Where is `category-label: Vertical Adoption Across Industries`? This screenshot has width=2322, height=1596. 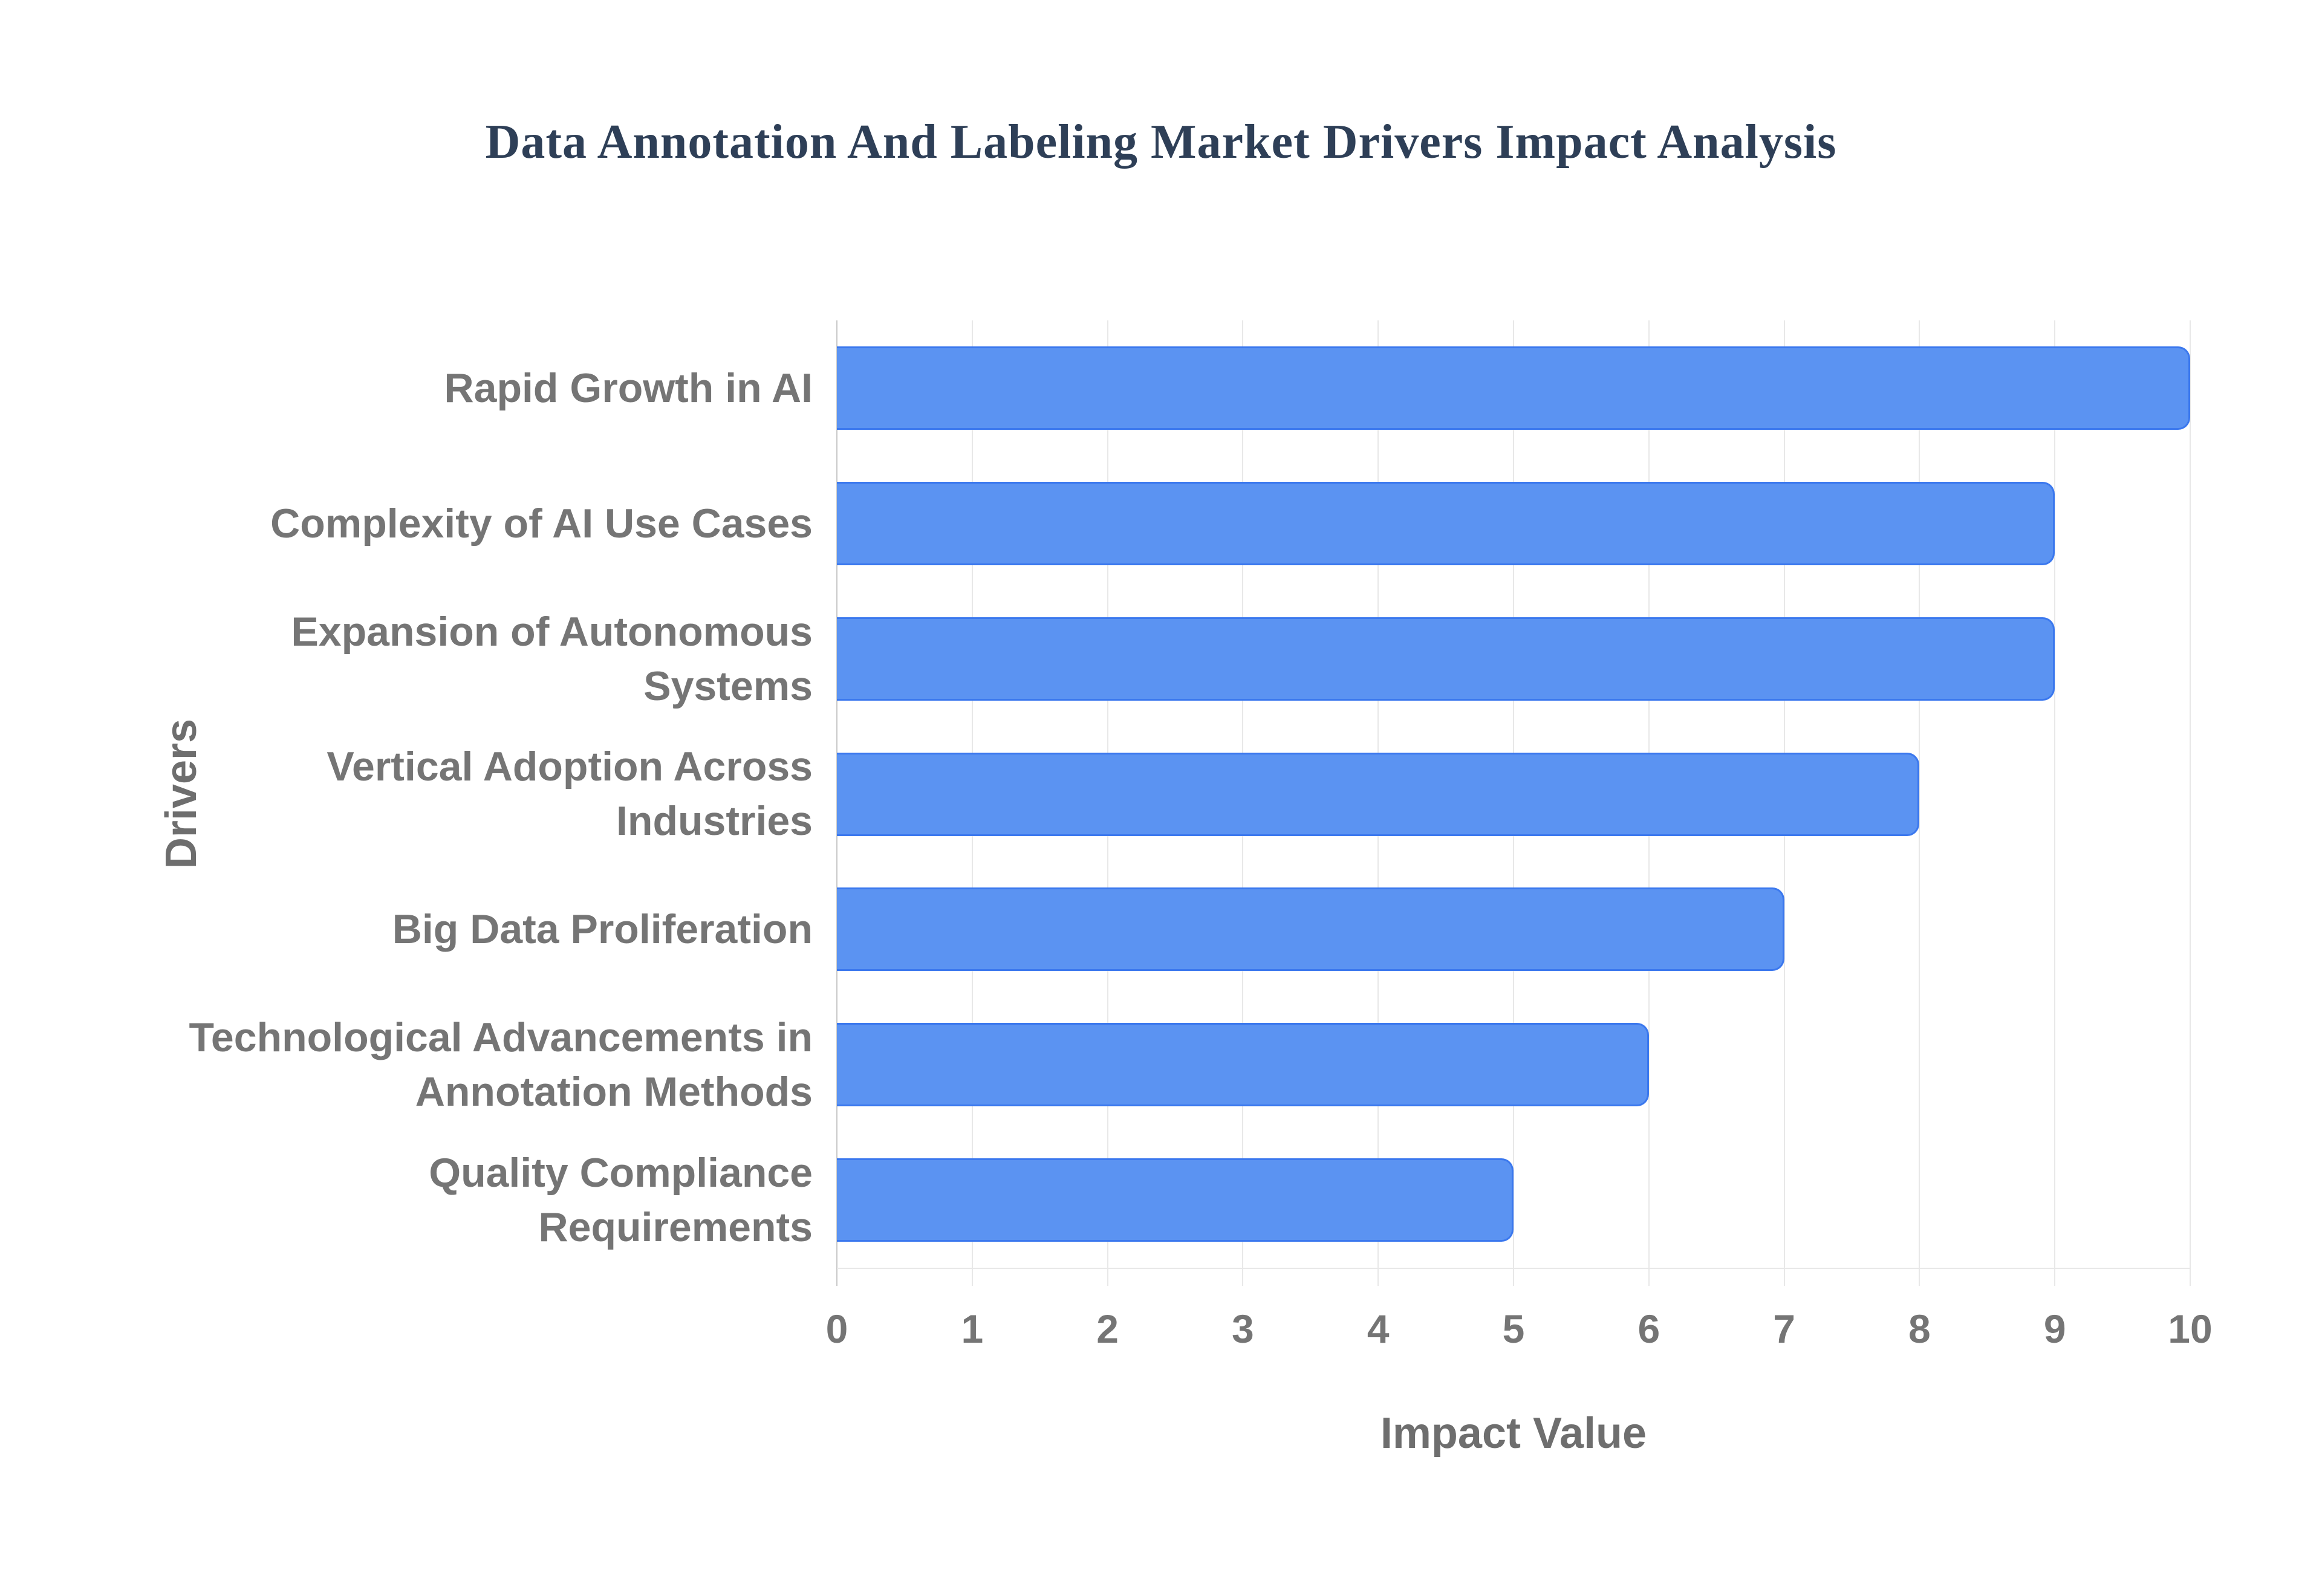 category-label: Vertical Adoption Across Industries is located at coordinates (570, 794).